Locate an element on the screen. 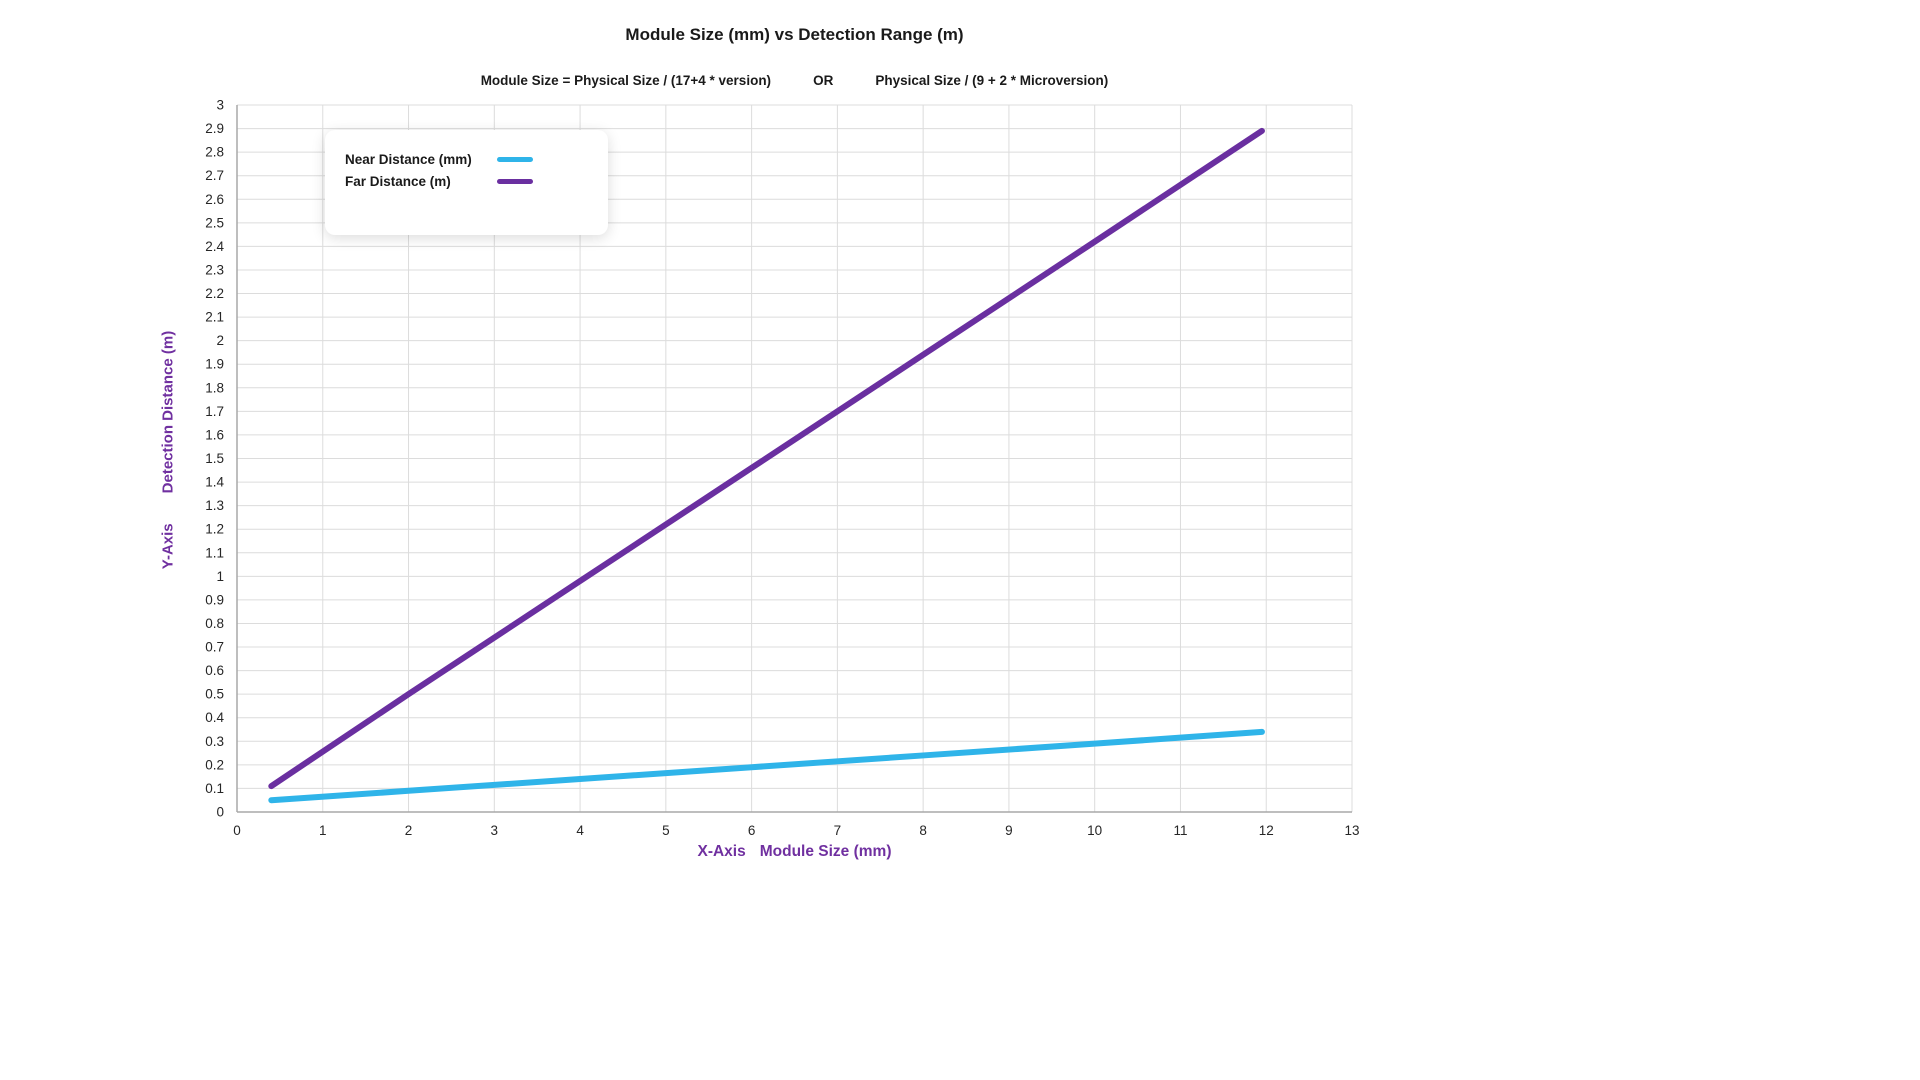  y-tick-label: 1.9 is located at coordinates (214, 364).